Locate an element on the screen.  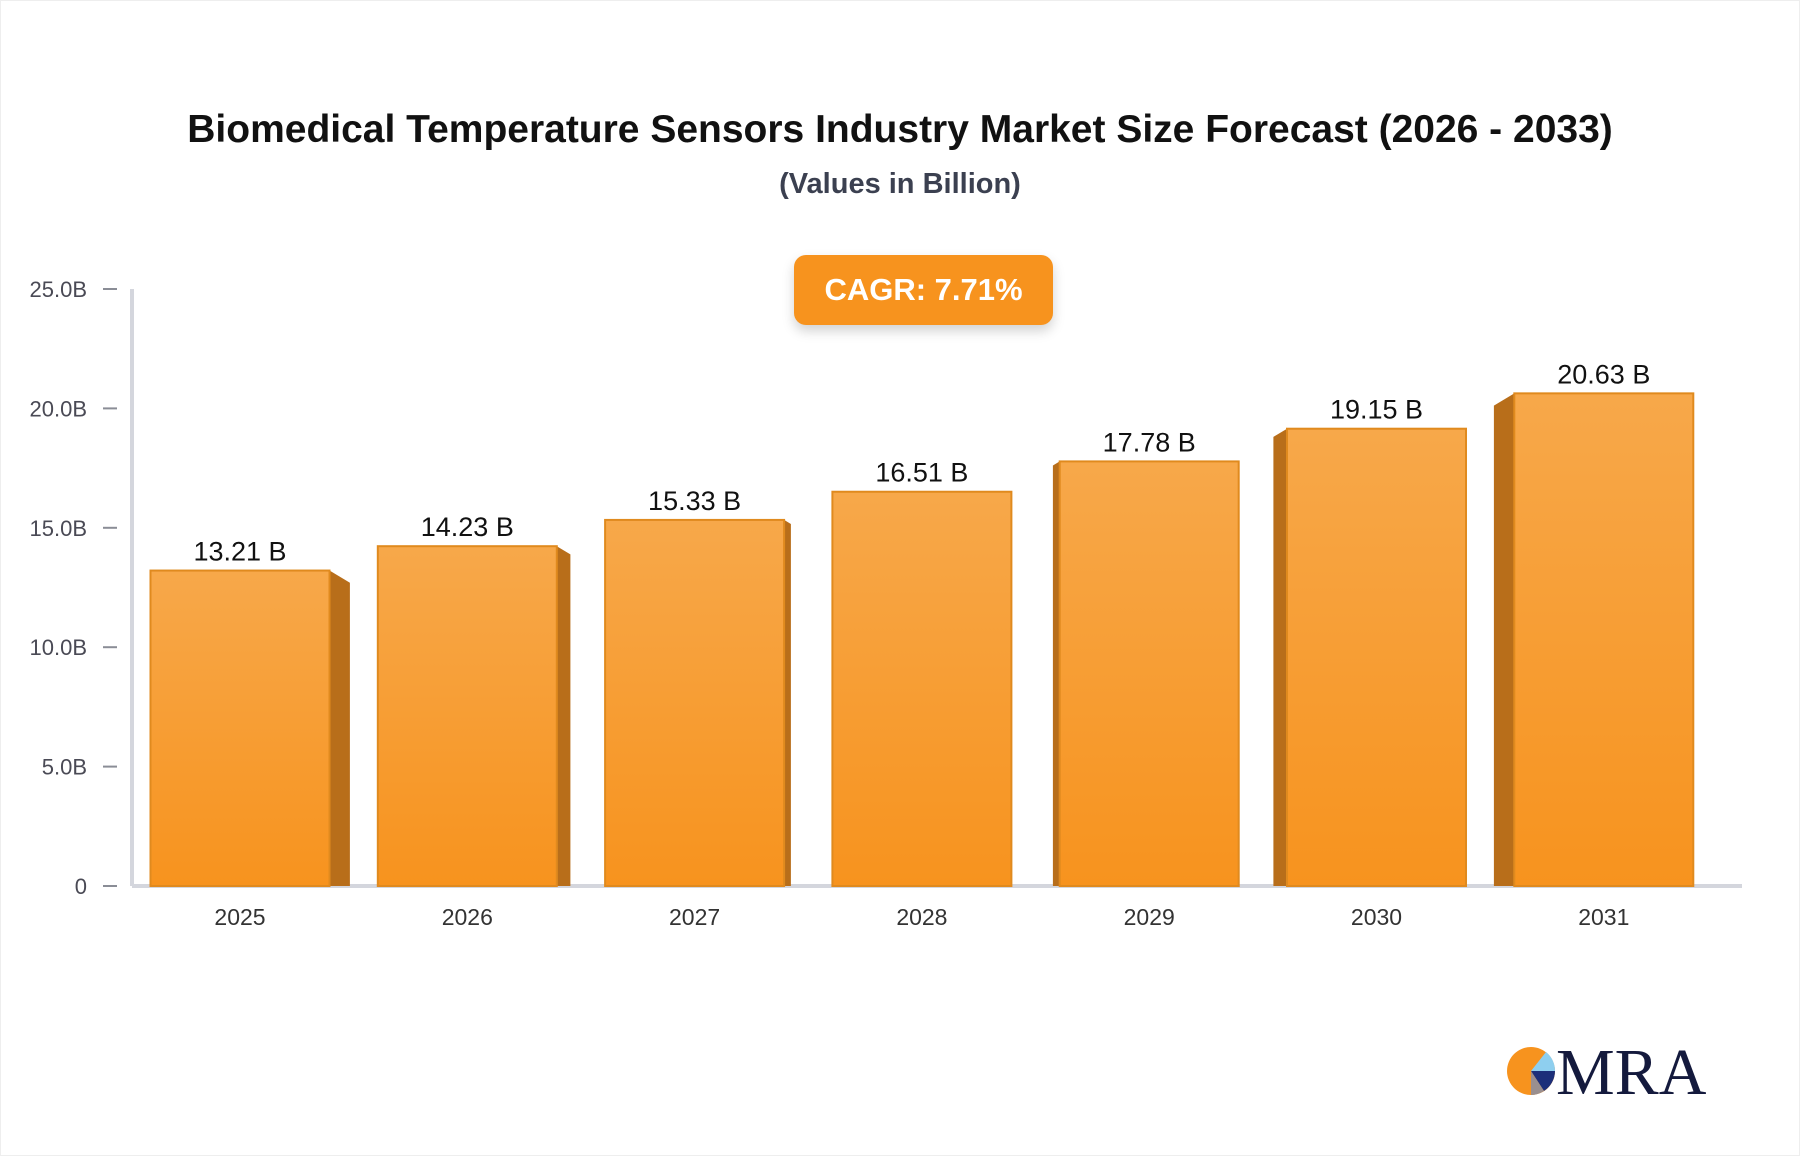
y-tick-label: 25.0B is located at coordinates (59, 289).